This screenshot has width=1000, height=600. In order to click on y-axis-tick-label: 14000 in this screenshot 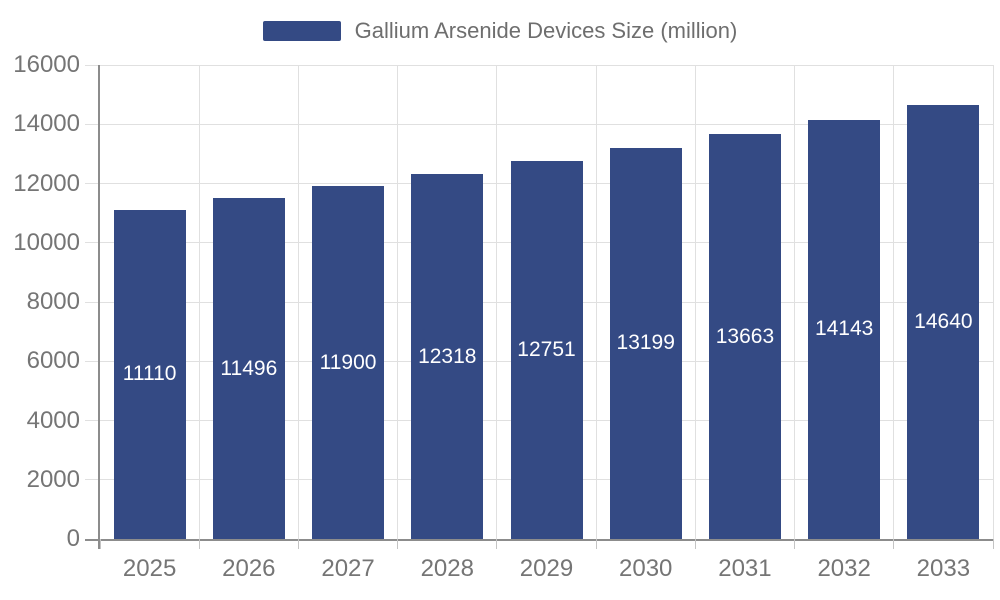, I will do `click(46, 124)`.